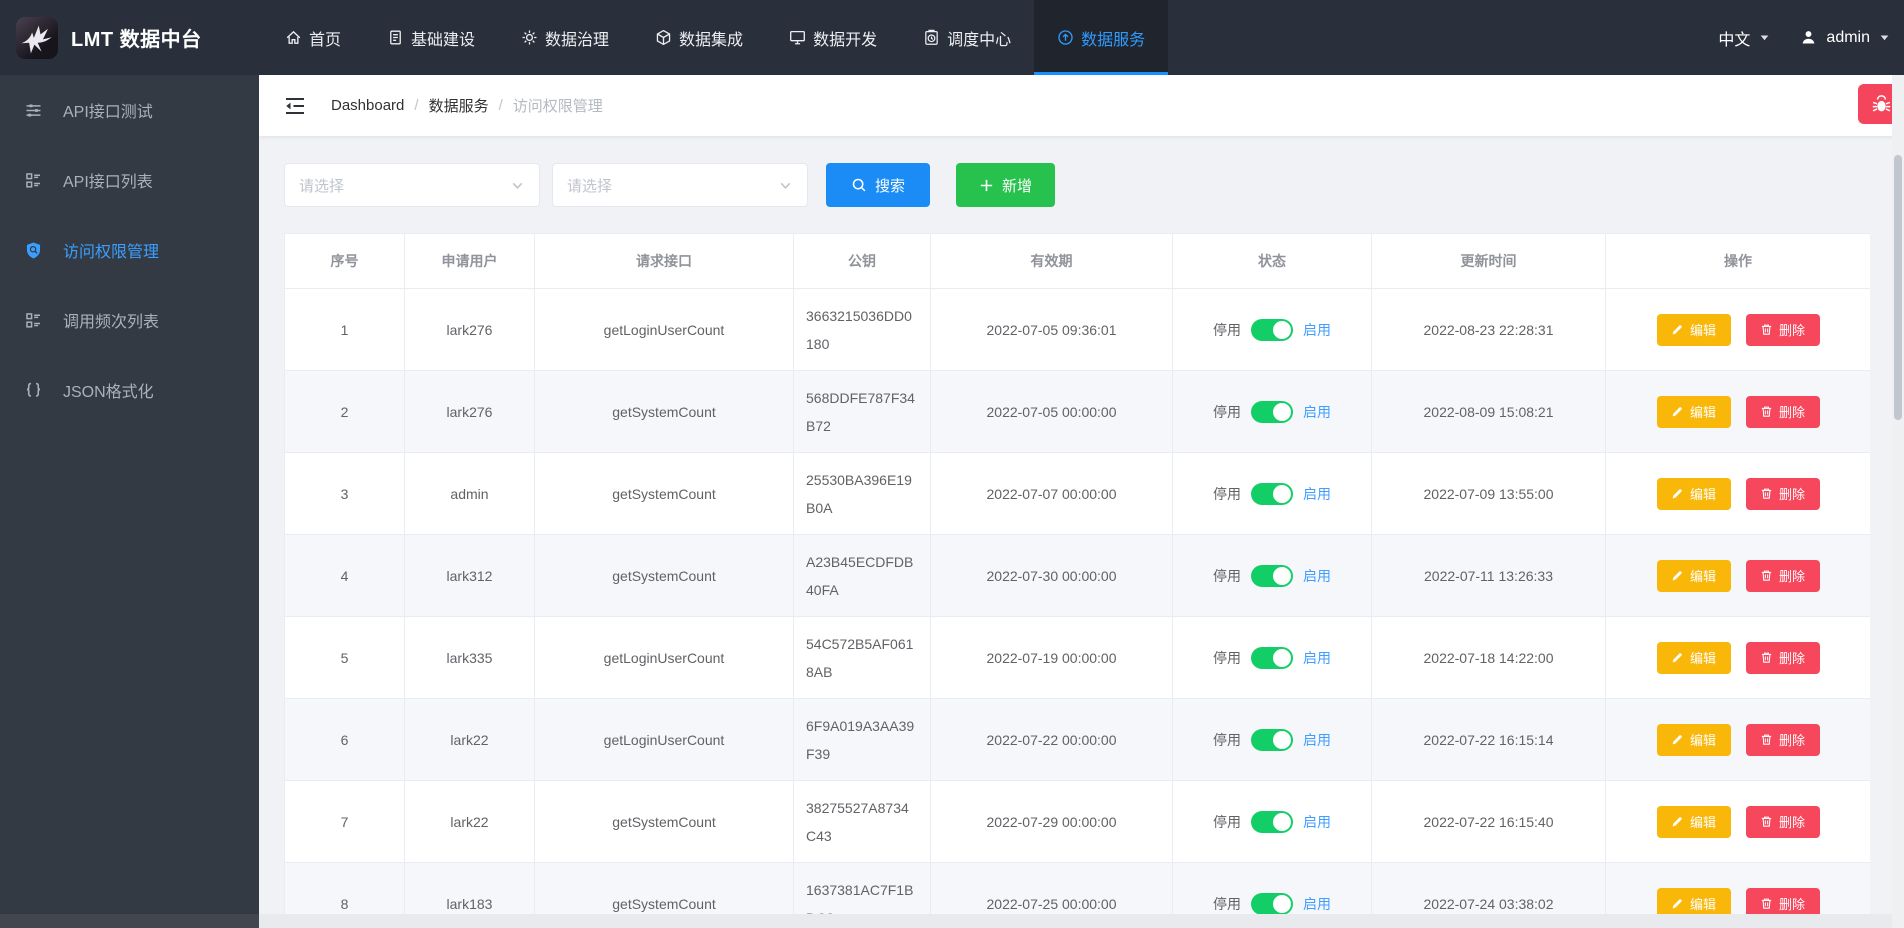  What do you see at coordinates (129, 390) in the screenshot?
I see `sidebar-item-5: JSON格式化` at bounding box center [129, 390].